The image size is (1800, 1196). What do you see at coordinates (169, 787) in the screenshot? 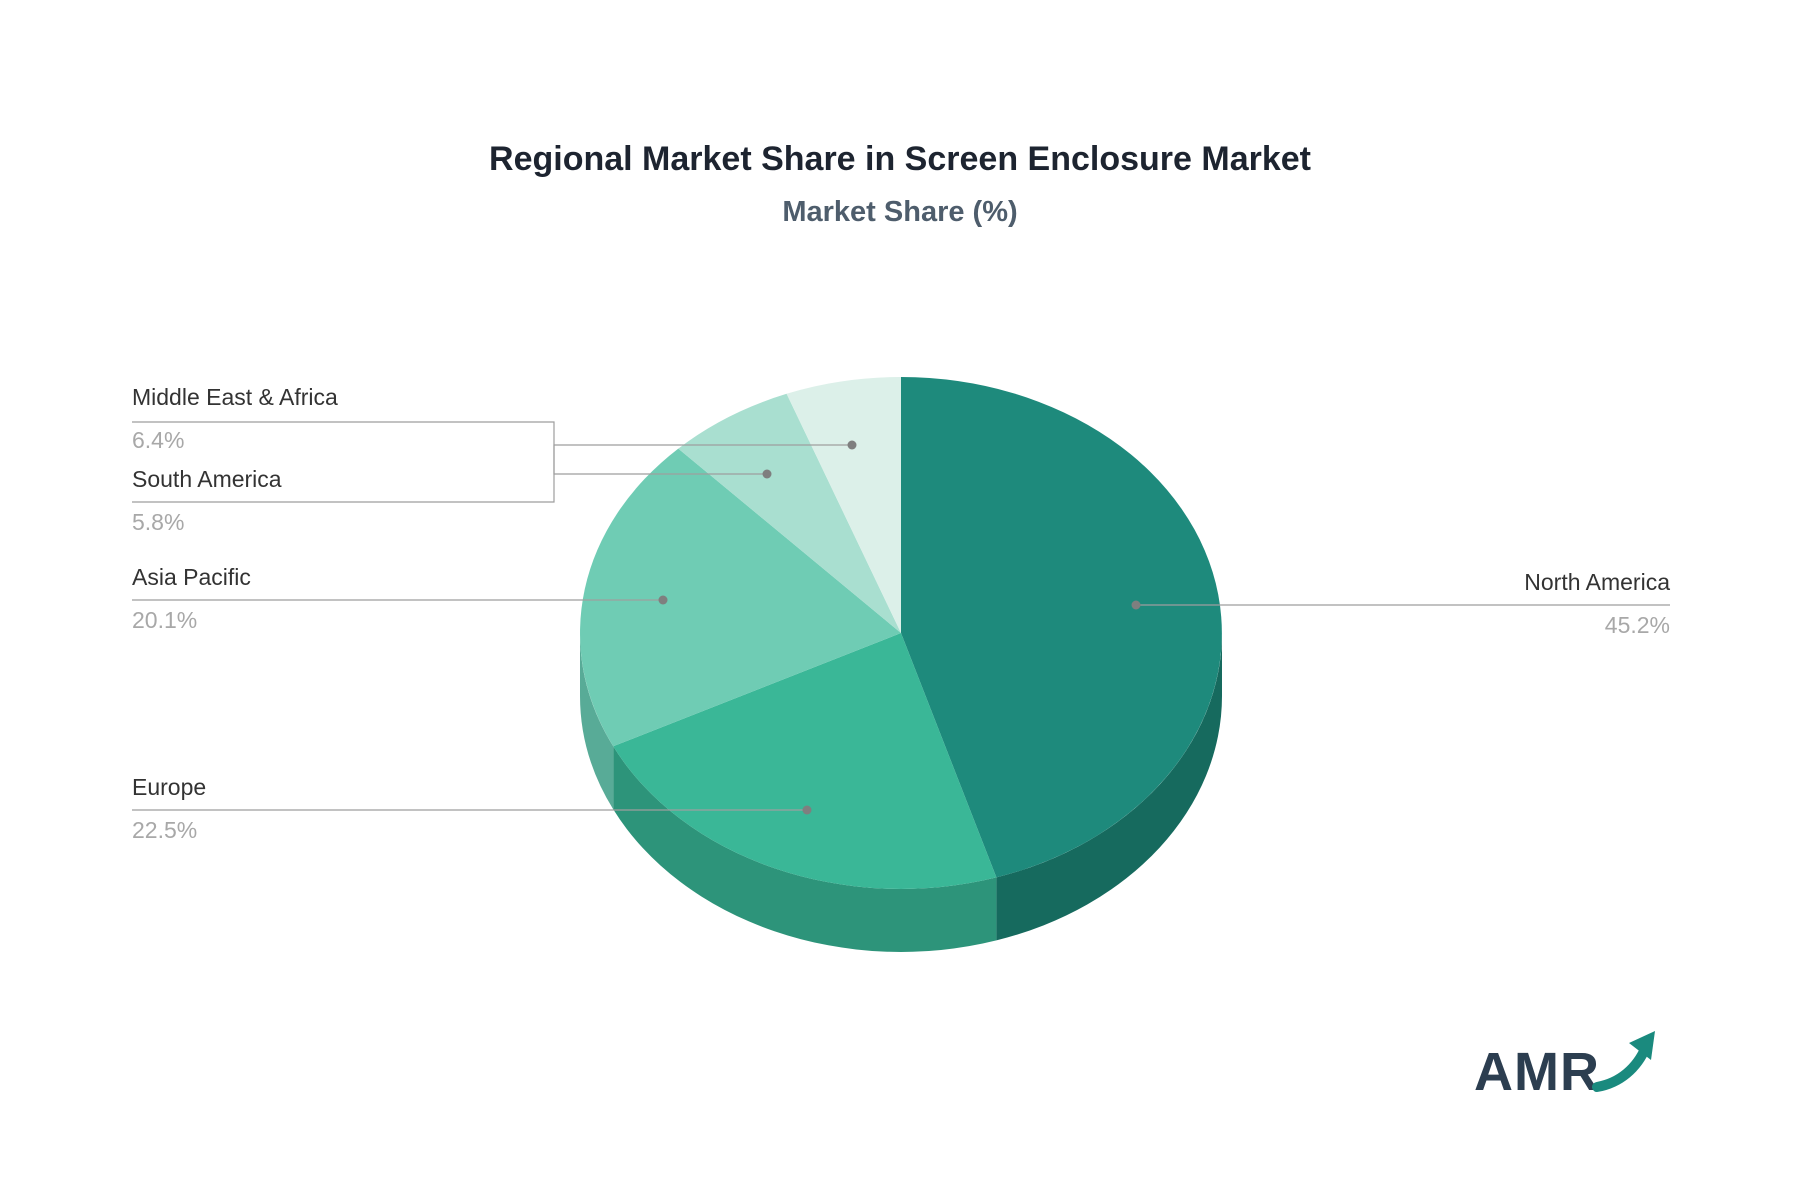
I see `slice-label: Europe` at bounding box center [169, 787].